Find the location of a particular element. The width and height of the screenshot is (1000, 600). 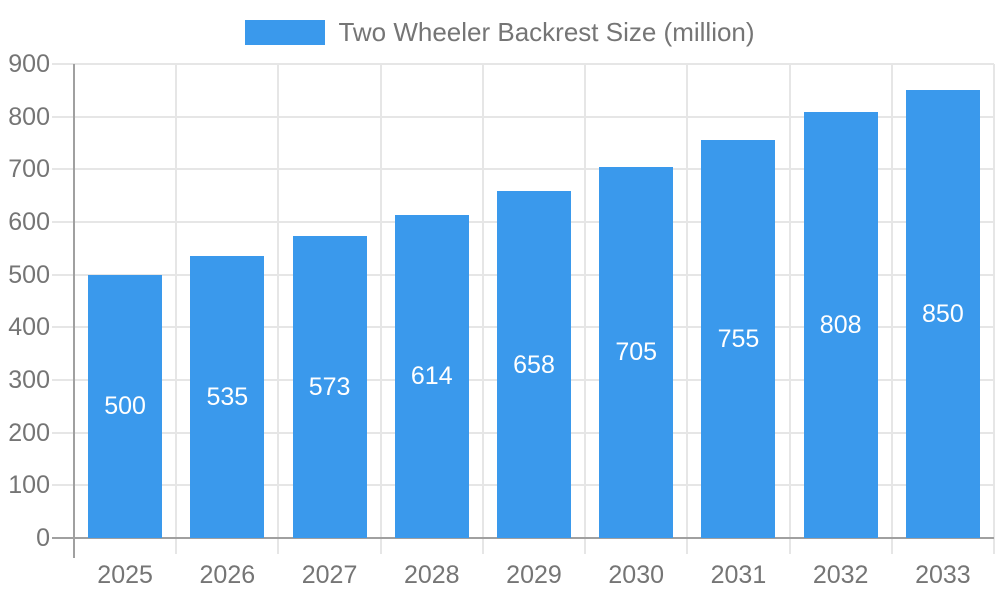

x-tick-label: 2028 is located at coordinates (431, 575).